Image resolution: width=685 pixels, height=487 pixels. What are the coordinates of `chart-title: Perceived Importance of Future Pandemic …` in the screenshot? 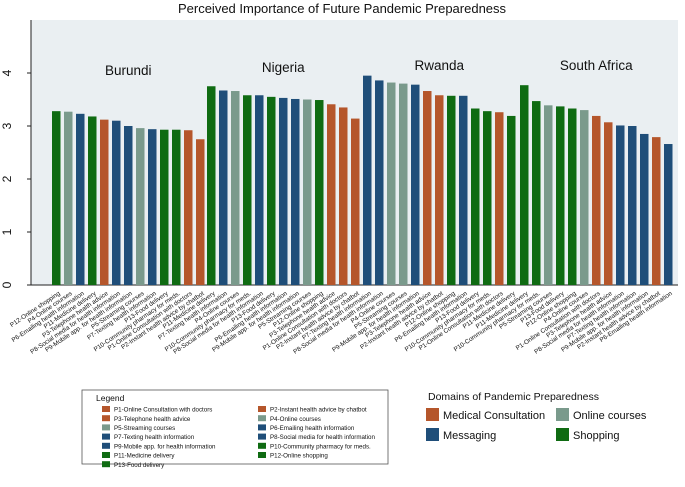 It's located at (342, 8).